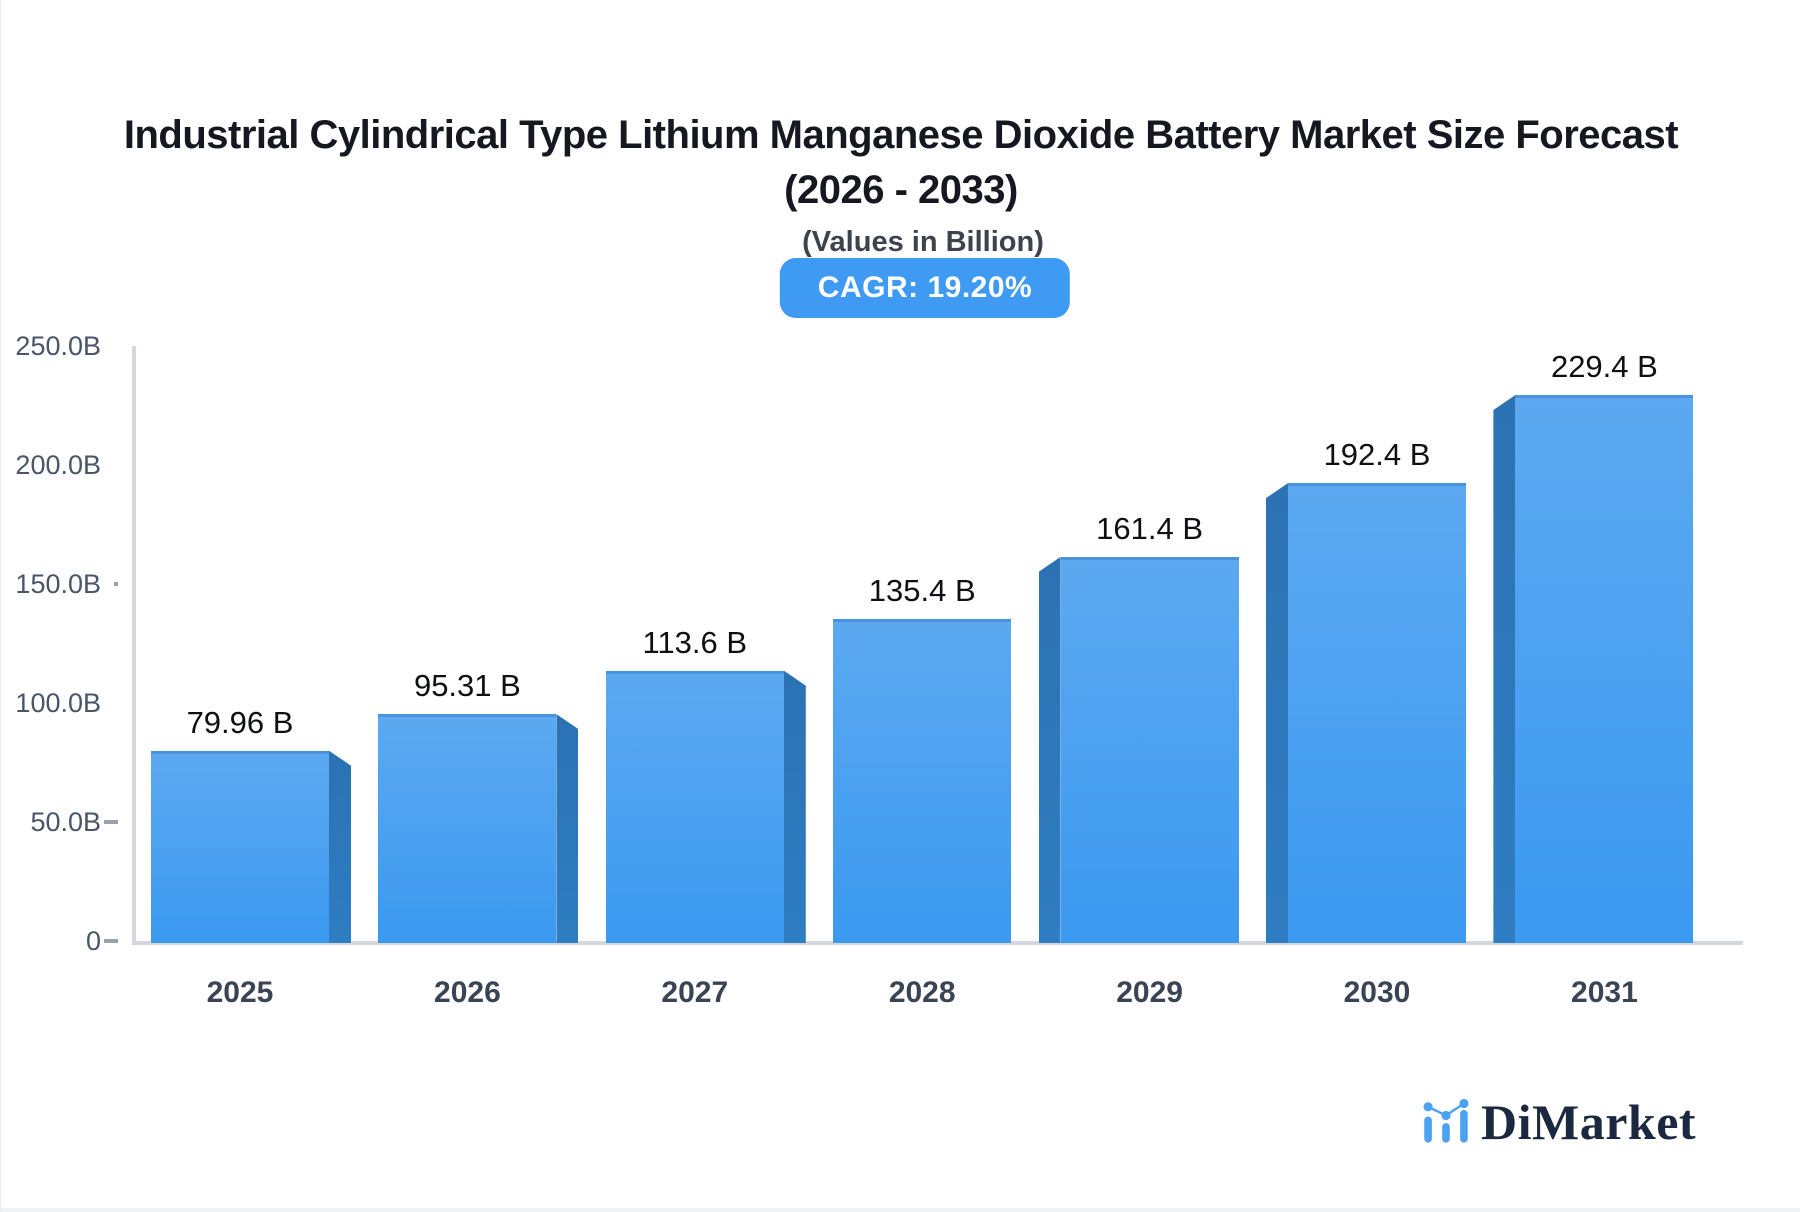  I want to click on bar-value-label: 95.31 B, so click(467, 686).